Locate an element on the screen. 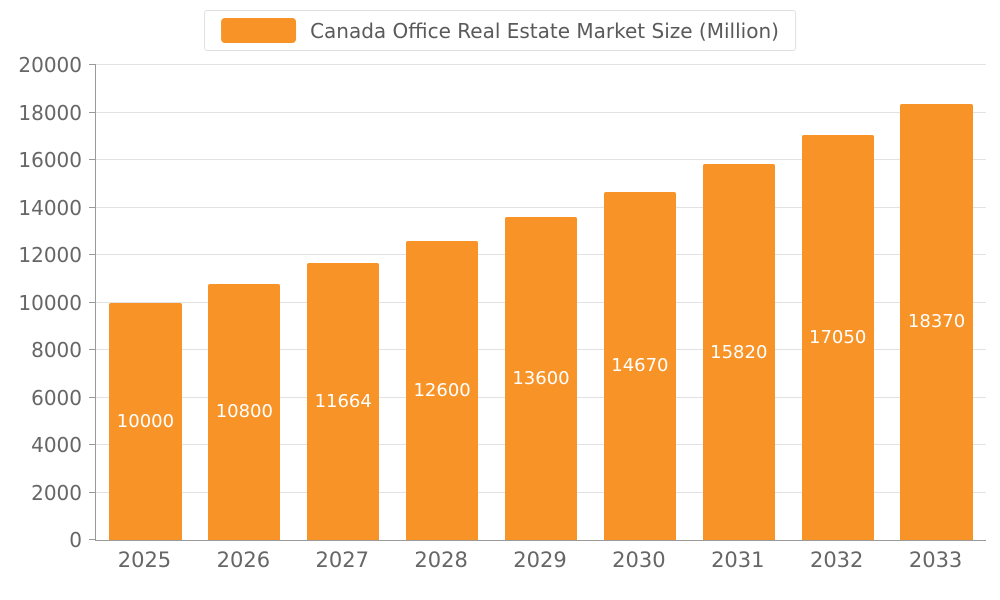  y-axis-label: 2000 is located at coordinates (56, 492).